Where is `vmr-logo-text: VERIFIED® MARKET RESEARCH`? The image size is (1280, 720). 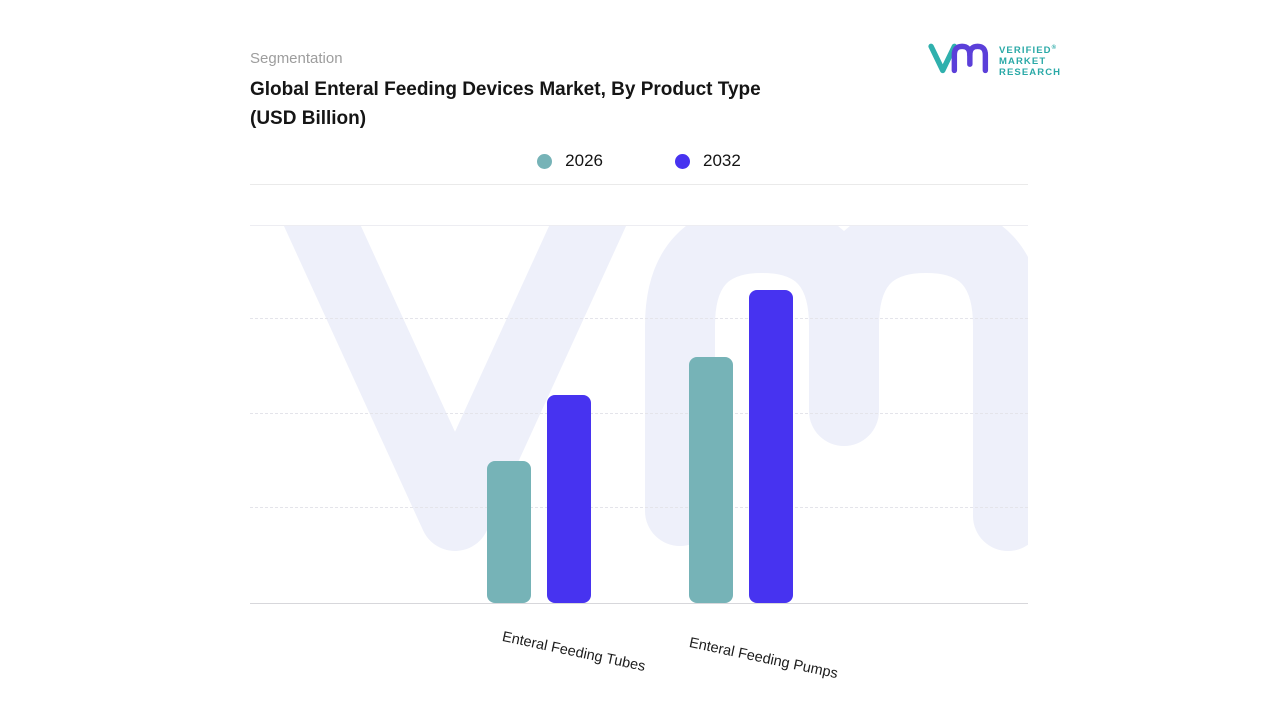
vmr-logo-text: VERIFIED® MARKET RESEARCH is located at coordinates (1030, 61).